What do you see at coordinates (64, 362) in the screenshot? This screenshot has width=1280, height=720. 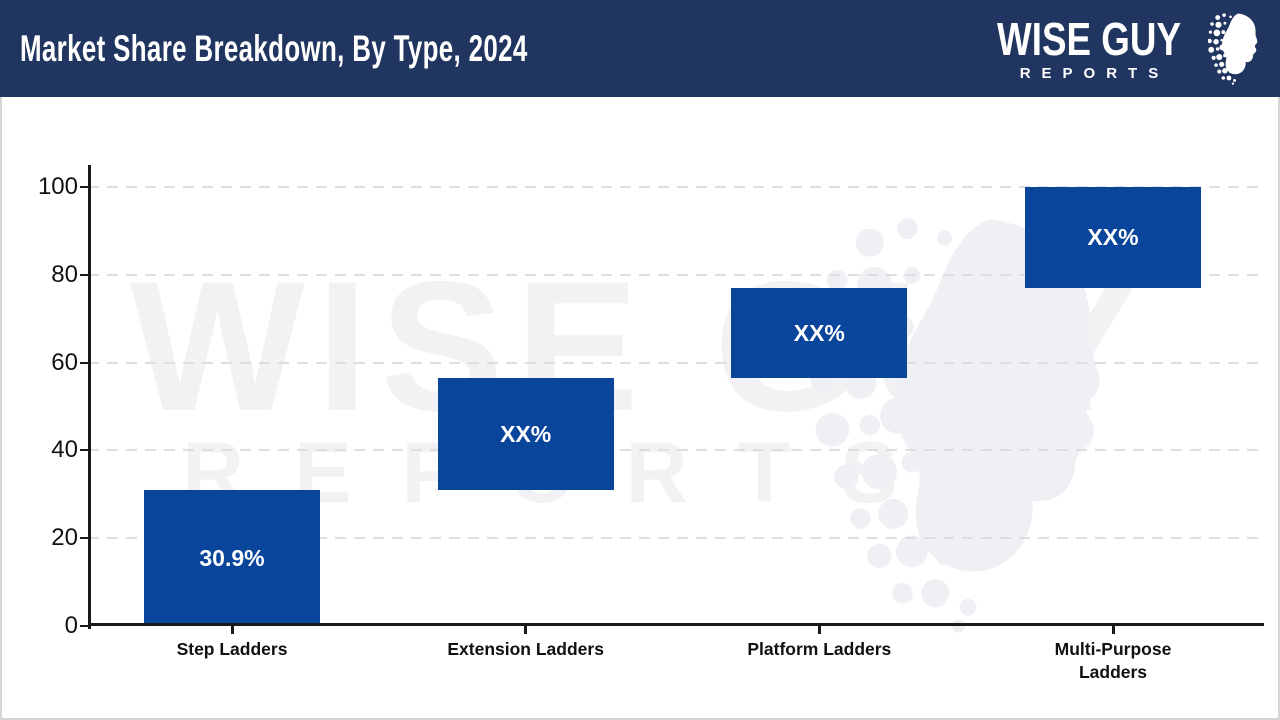 I see `y-tick-label: 60` at bounding box center [64, 362].